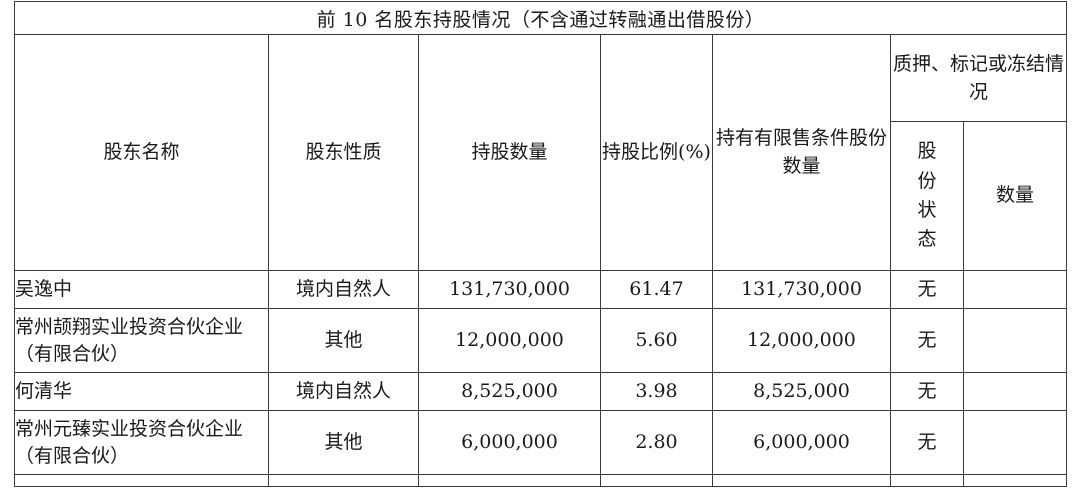  What do you see at coordinates (927, 151) in the screenshot?
I see `share-status-char: 股` at bounding box center [927, 151].